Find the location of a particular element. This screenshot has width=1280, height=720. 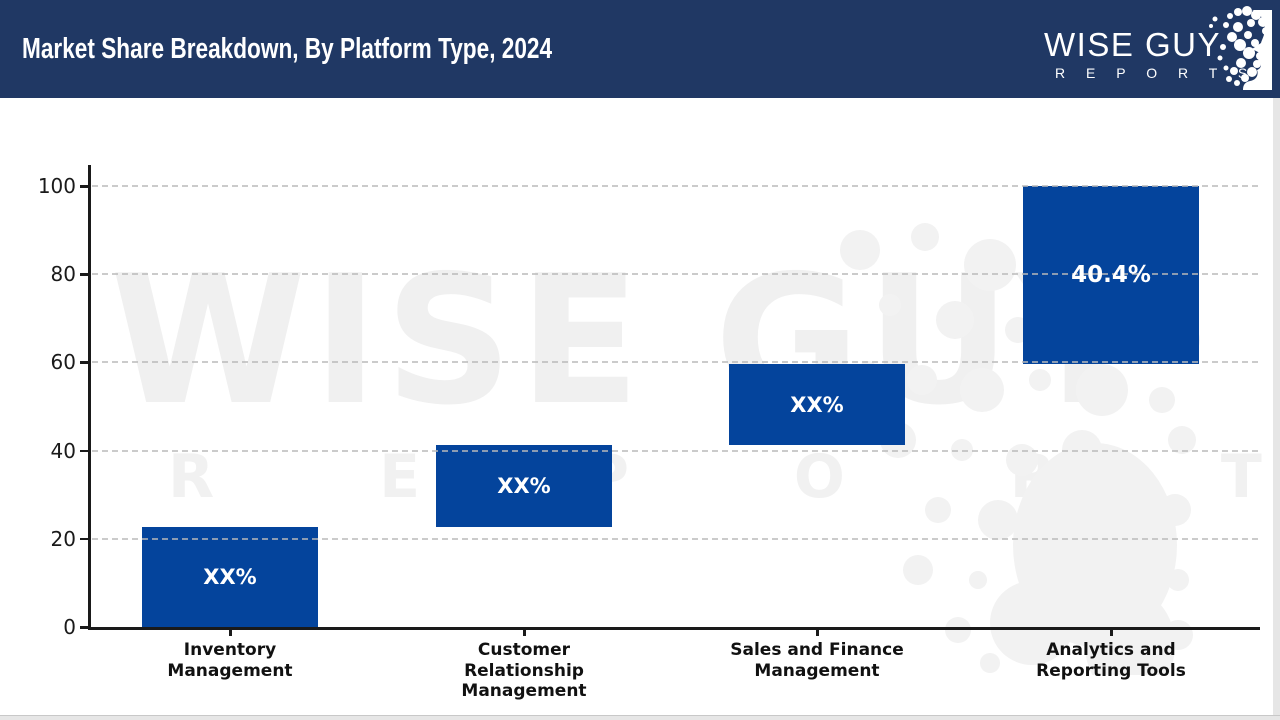

y-axis-line is located at coordinates (89, 397).